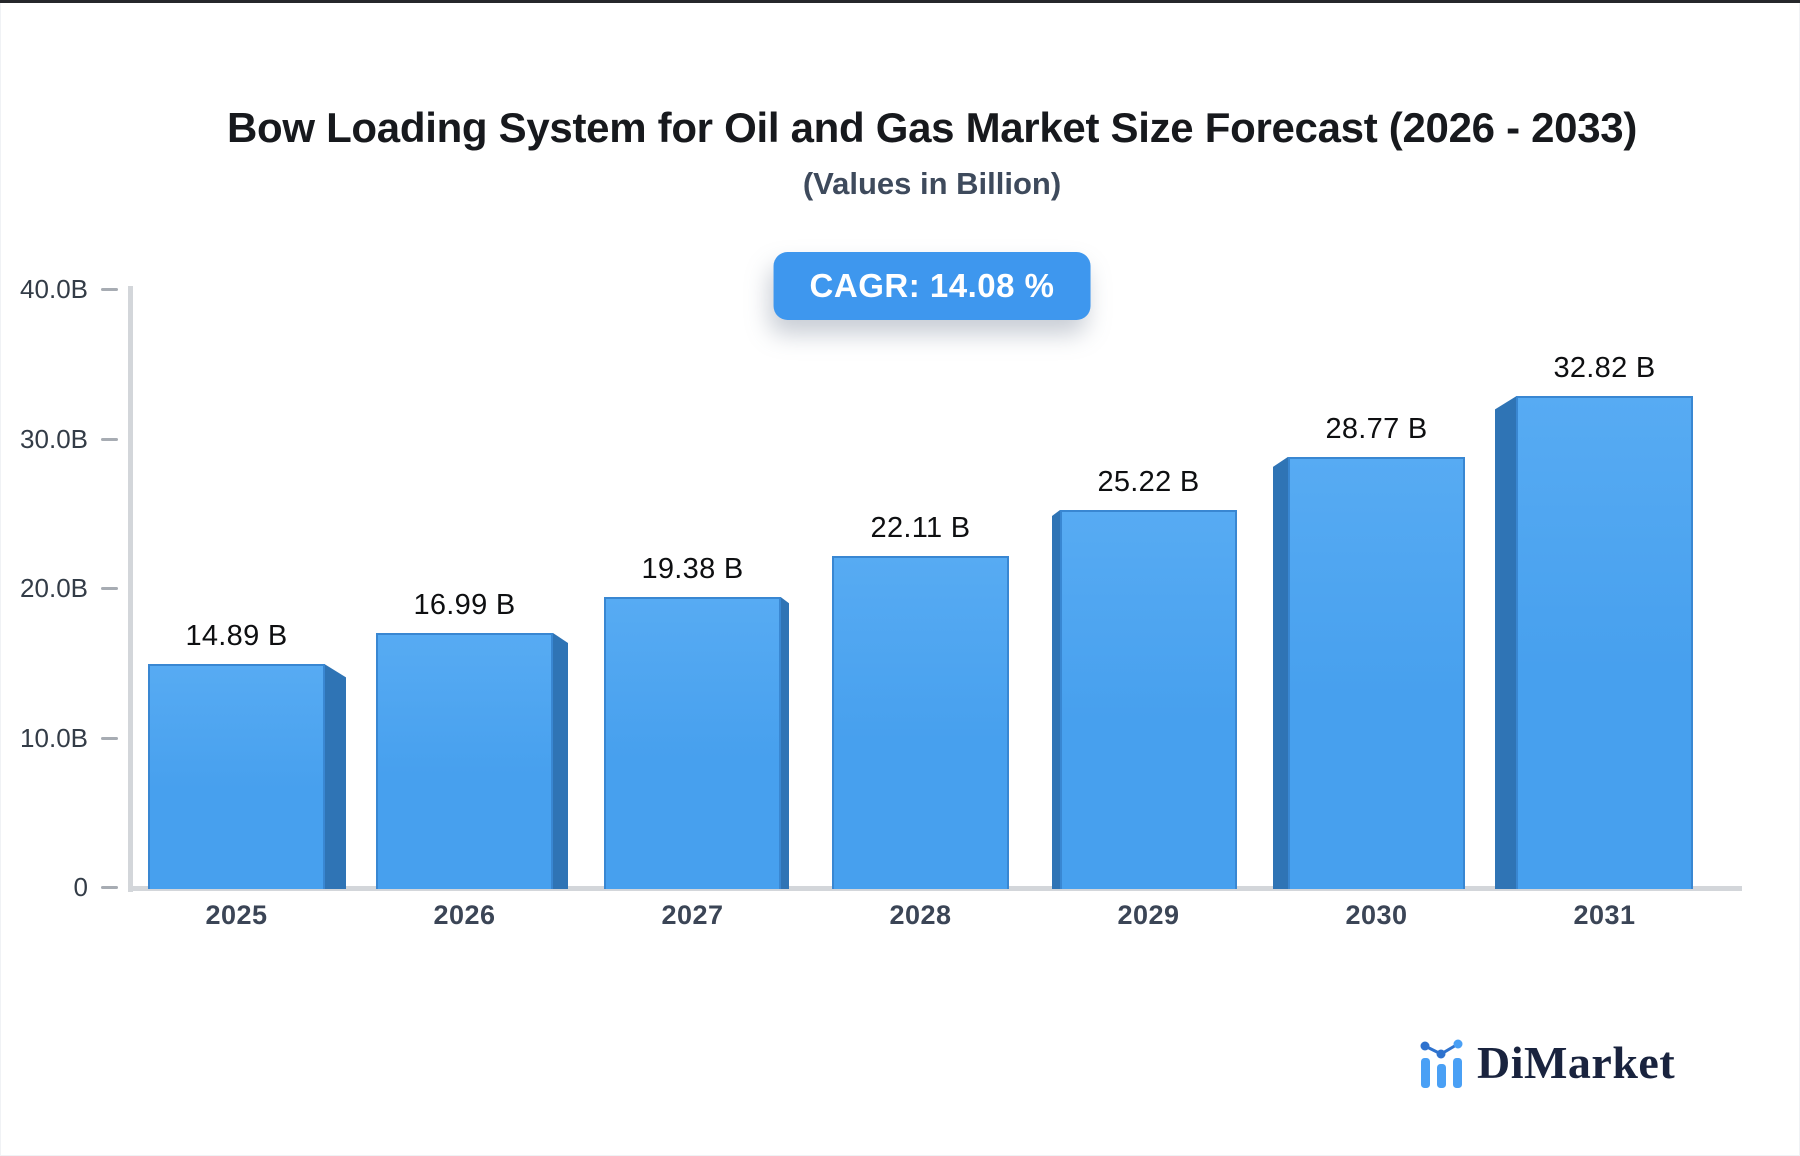 The height and width of the screenshot is (1156, 1800). I want to click on brand-name: DiMarket, so click(1576, 1062).